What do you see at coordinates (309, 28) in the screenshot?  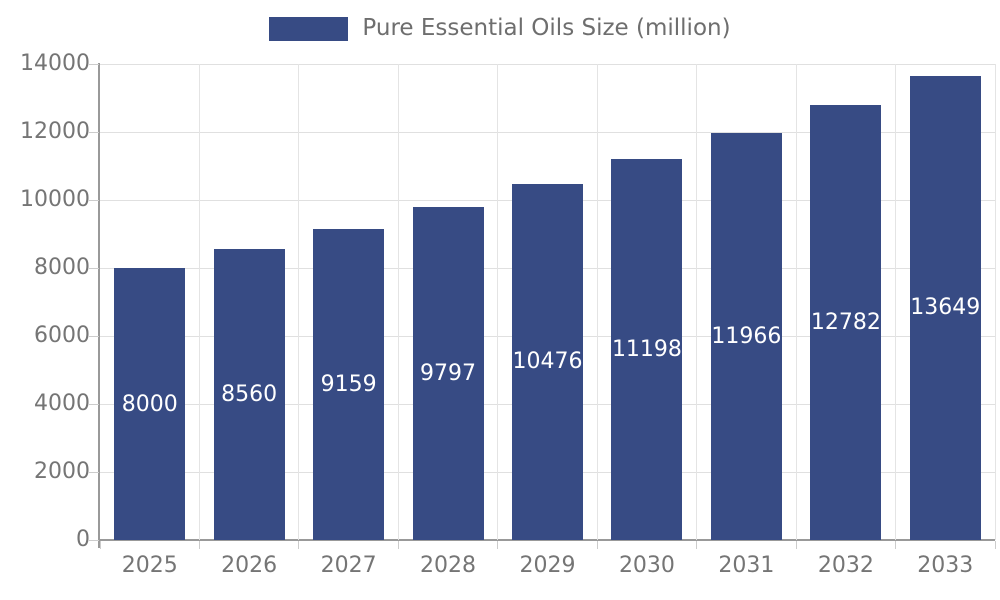 I see `legend-swatch` at bounding box center [309, 28].